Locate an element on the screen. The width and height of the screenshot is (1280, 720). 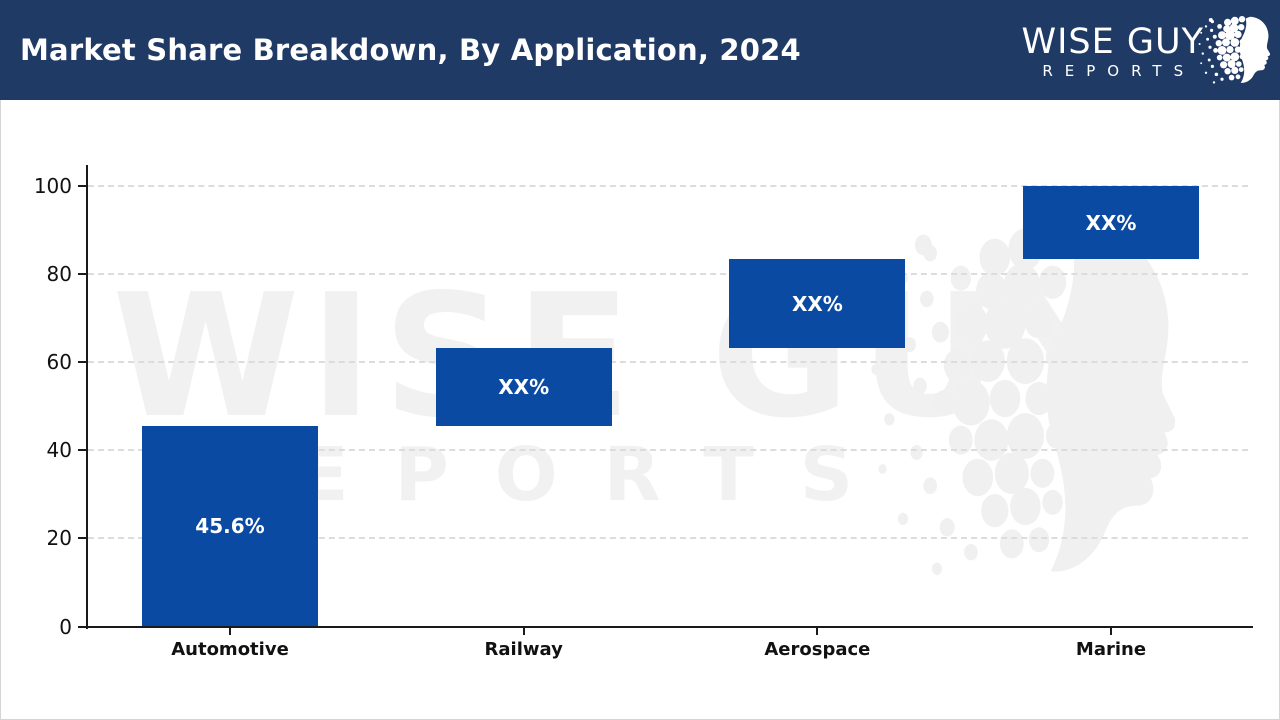
bar-value-label: 45.6% is located at coordinates (230, 526).